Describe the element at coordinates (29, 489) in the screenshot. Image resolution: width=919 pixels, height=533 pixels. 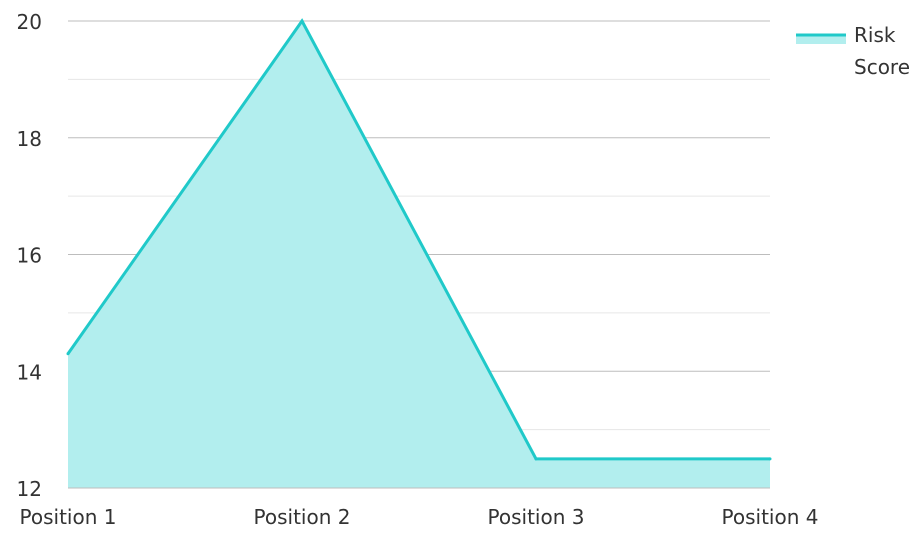
I see `y-tick-label: 12` at that location.